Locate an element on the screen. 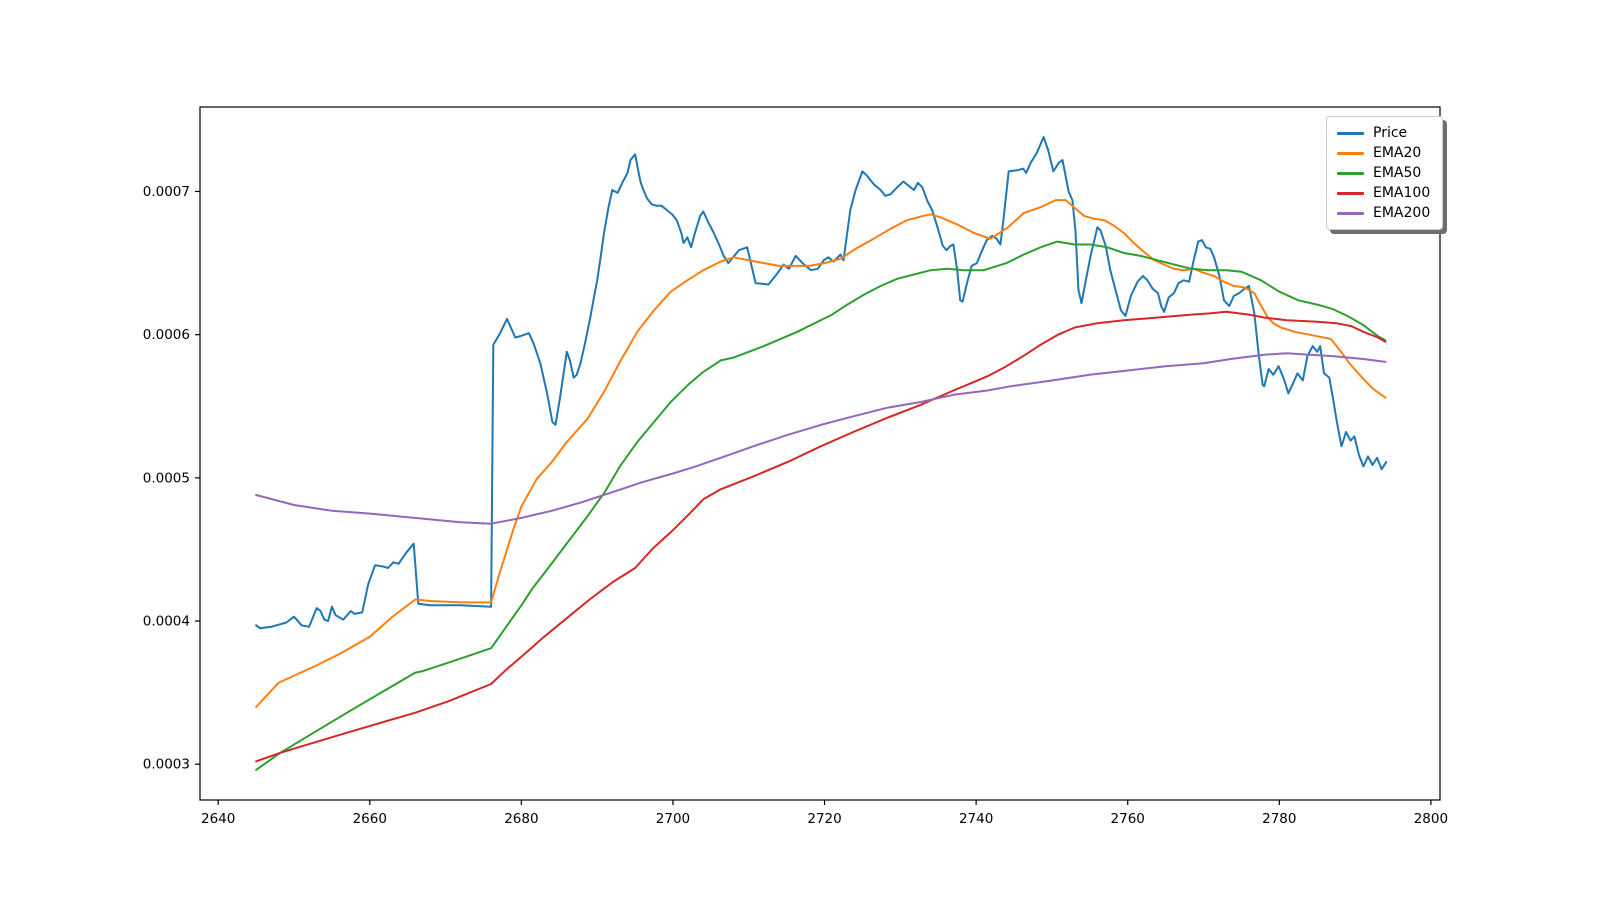  legend-label-ema20: EMA20 is located at coordinates (1397, 153).